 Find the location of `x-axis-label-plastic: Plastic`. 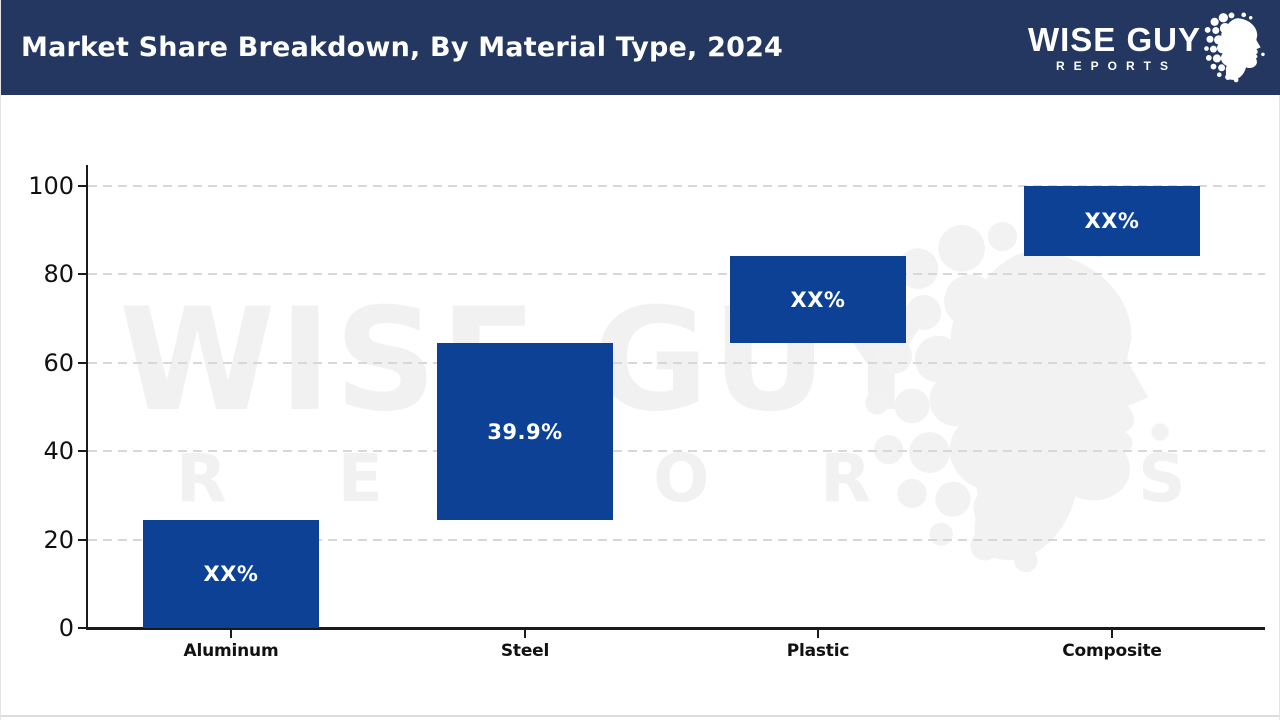

x-axis-label-plastic: Plastic is located at coordinates (818, 651).